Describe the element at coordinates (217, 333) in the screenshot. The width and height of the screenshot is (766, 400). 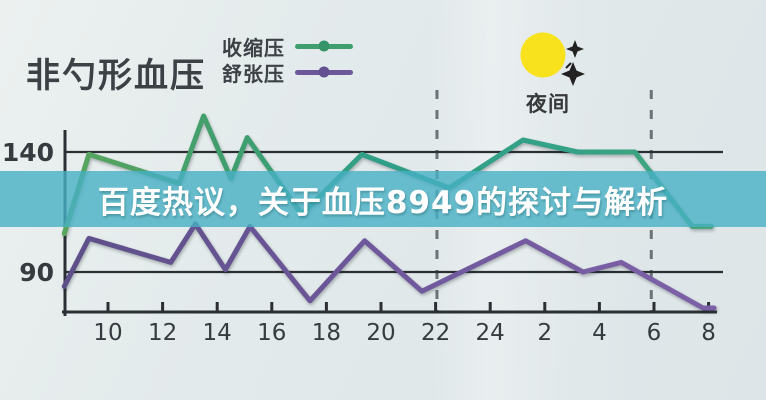
I see `x-tick-label-14: 14` at that location.